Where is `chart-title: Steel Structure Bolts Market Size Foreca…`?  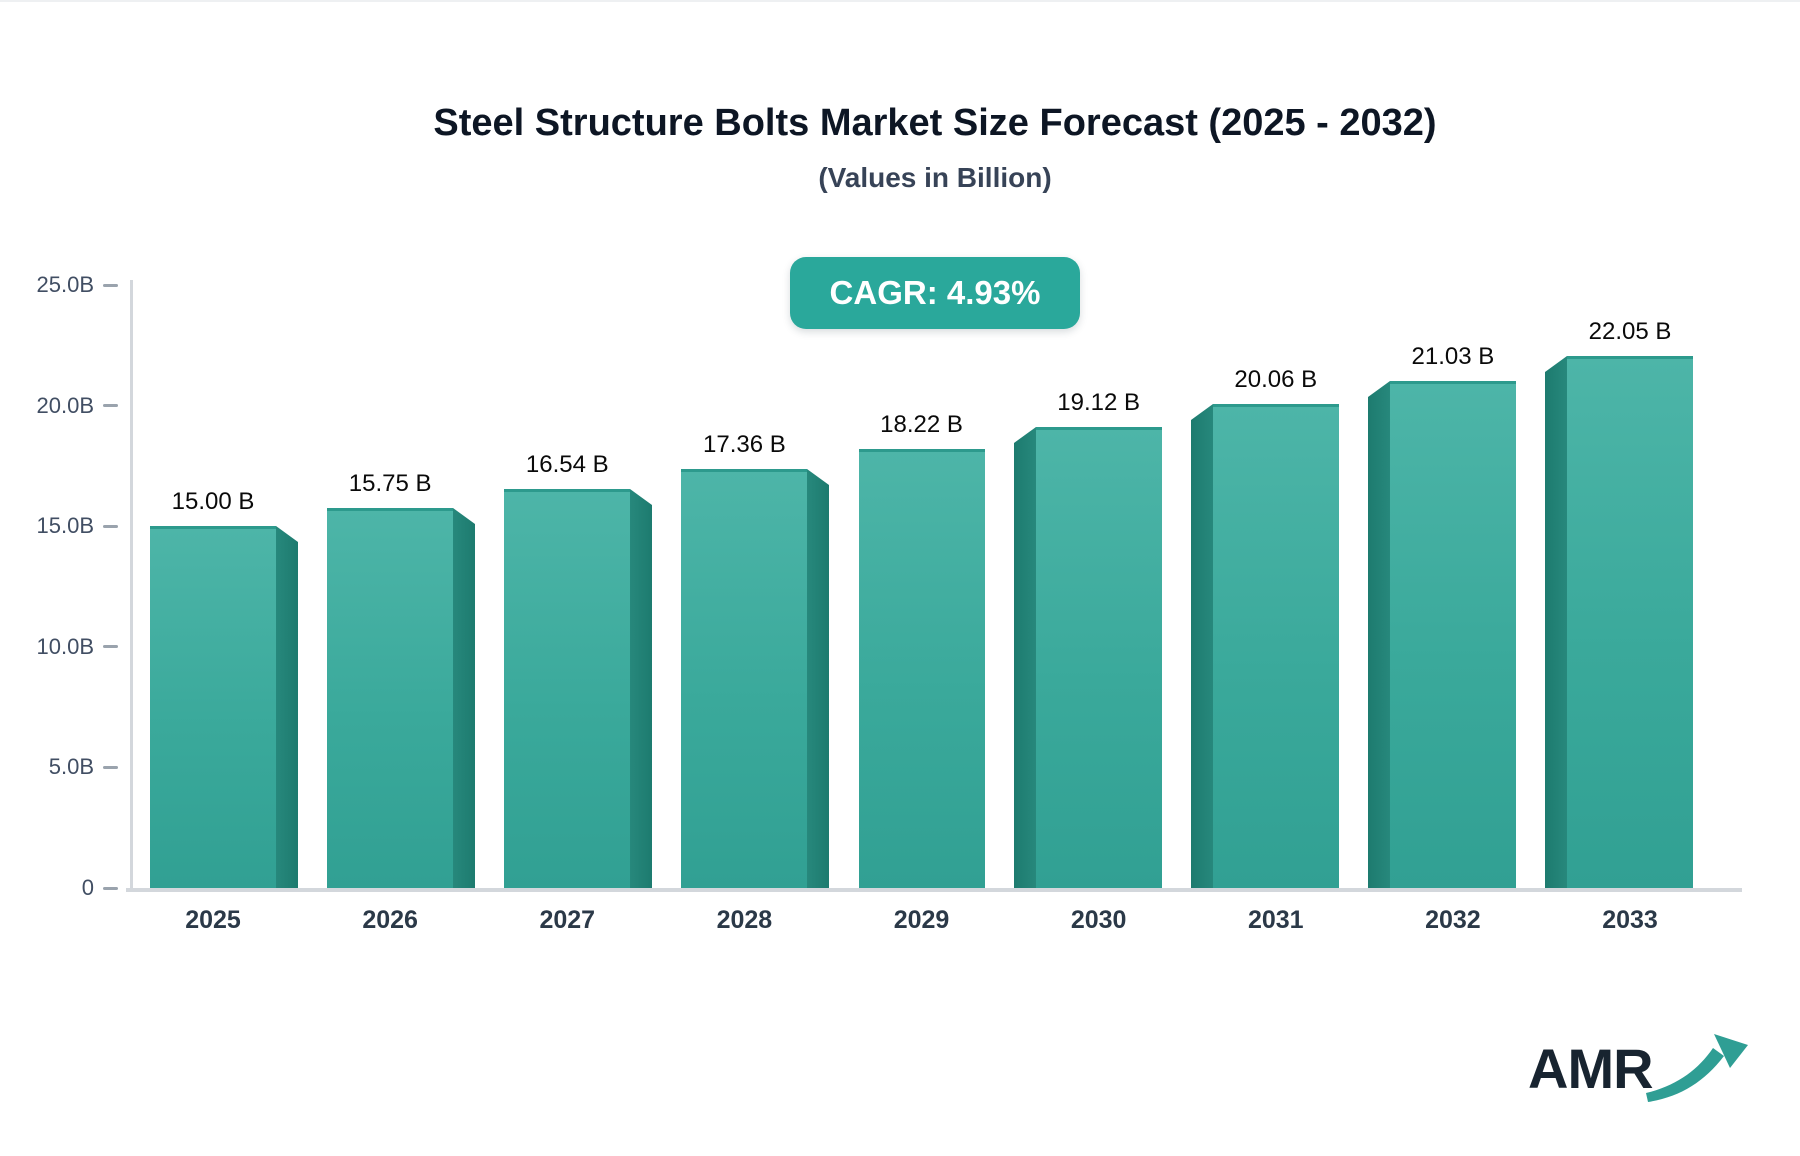
chart-title: Steel Structure Bolts Market Size Foreca… is located at coordinates (935, 123).